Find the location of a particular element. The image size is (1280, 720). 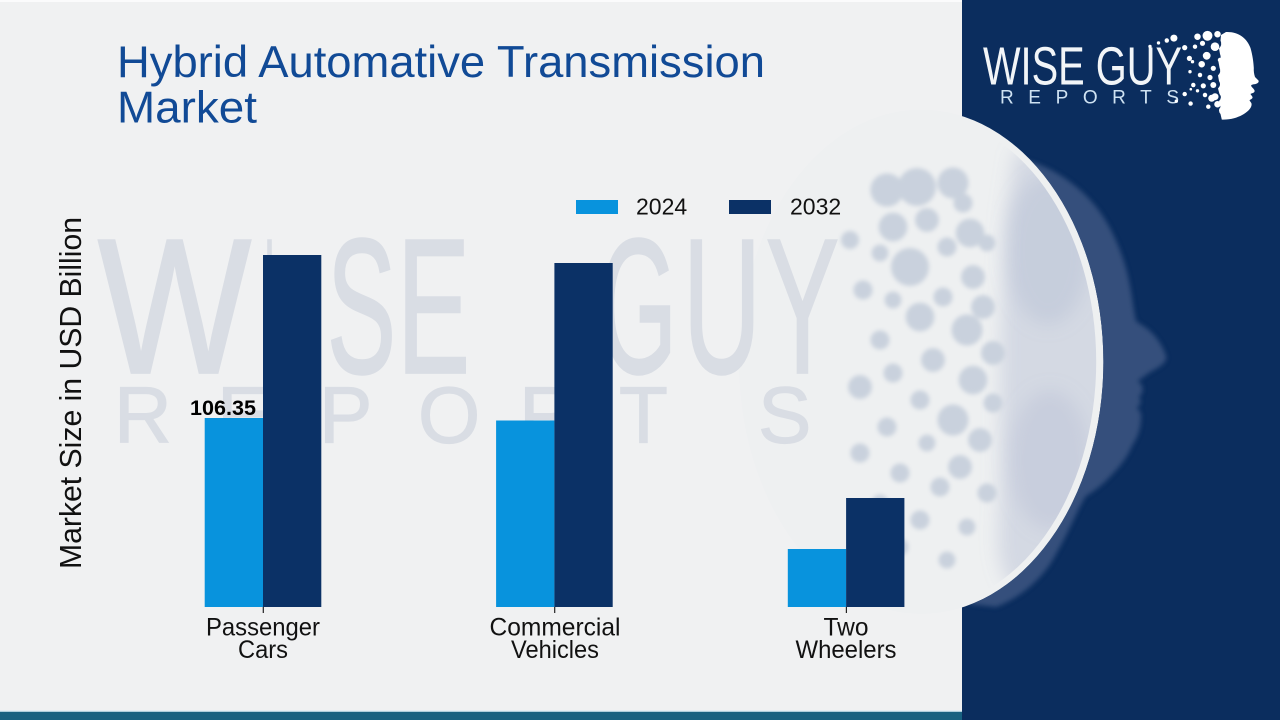

svg-text: 2024 is located at coordinates (661, 206).